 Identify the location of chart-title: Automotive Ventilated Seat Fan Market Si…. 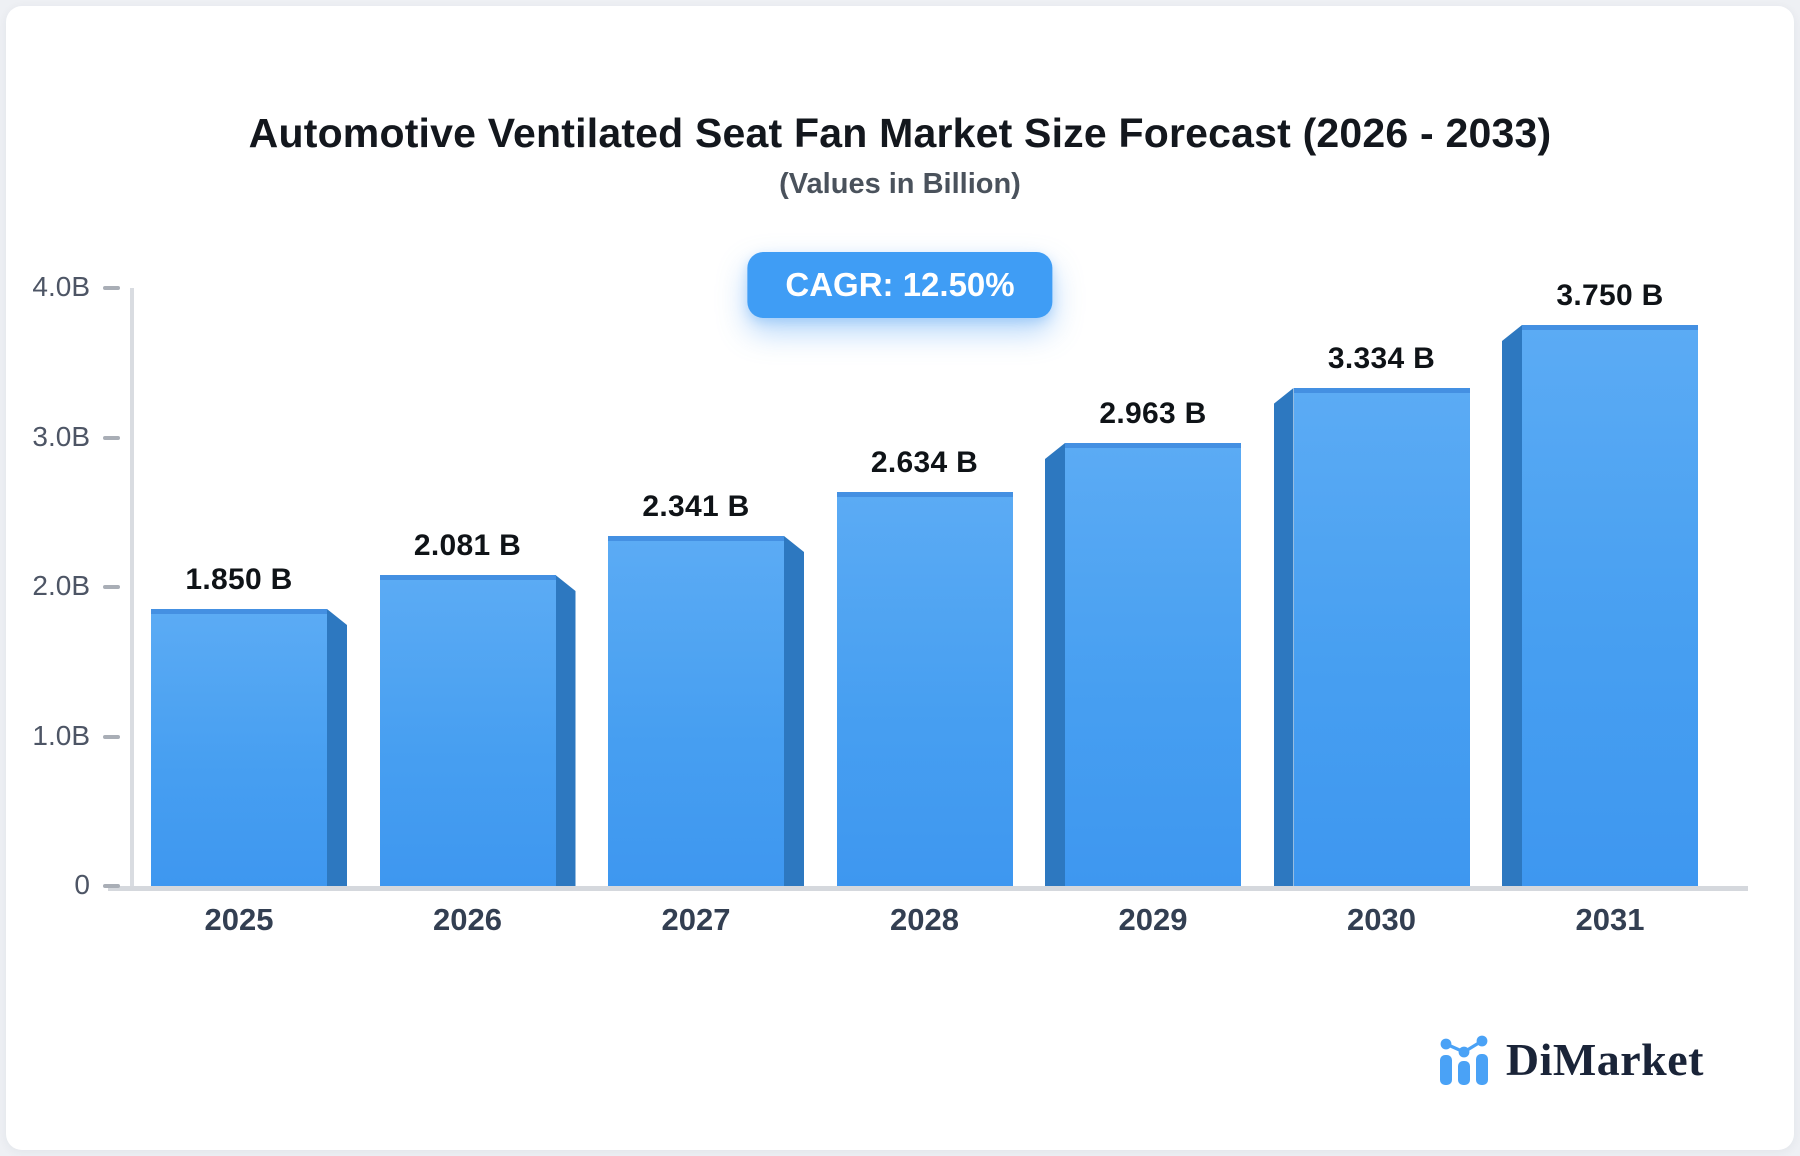
(900, 133).